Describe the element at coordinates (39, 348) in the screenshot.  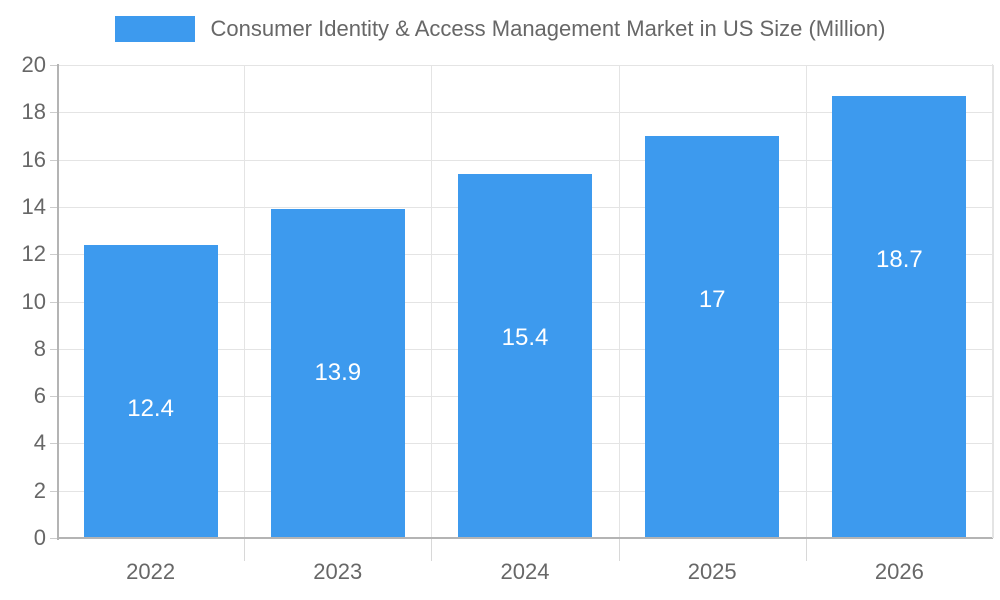
I see `y-axis-tick-label: 8` at that location.